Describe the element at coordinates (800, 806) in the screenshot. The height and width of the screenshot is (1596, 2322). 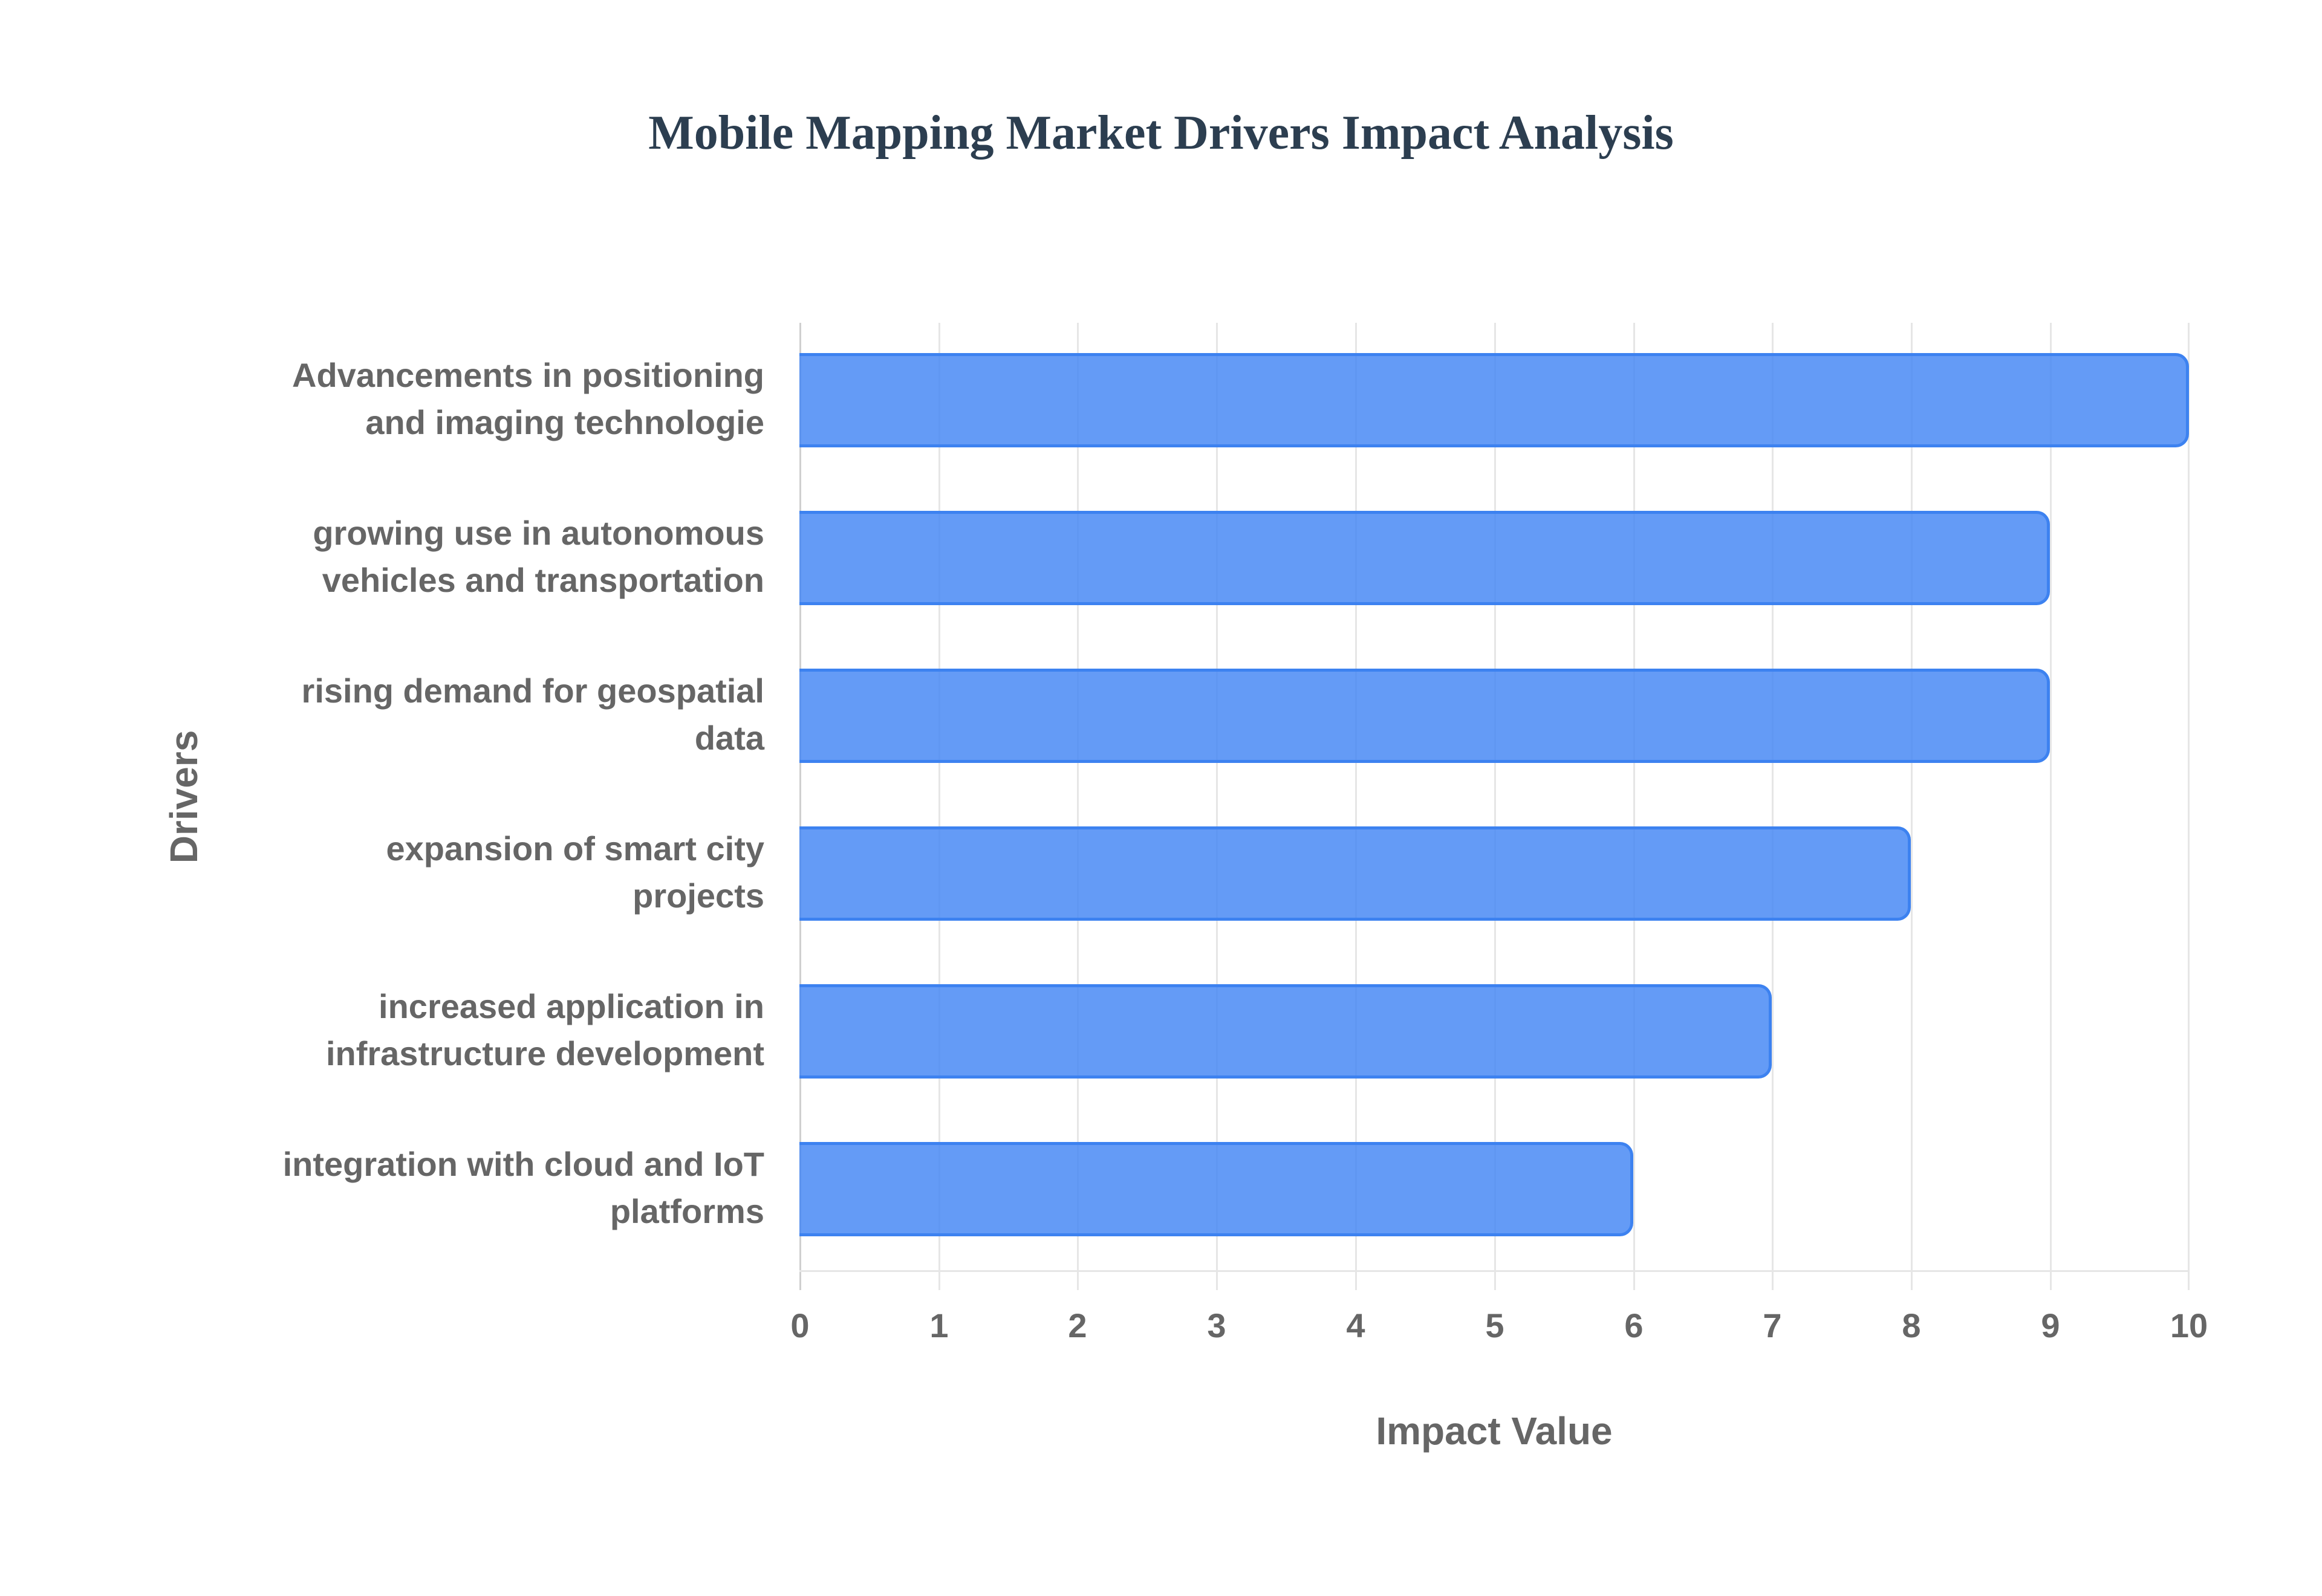
I see `y-axis-line` at that location.